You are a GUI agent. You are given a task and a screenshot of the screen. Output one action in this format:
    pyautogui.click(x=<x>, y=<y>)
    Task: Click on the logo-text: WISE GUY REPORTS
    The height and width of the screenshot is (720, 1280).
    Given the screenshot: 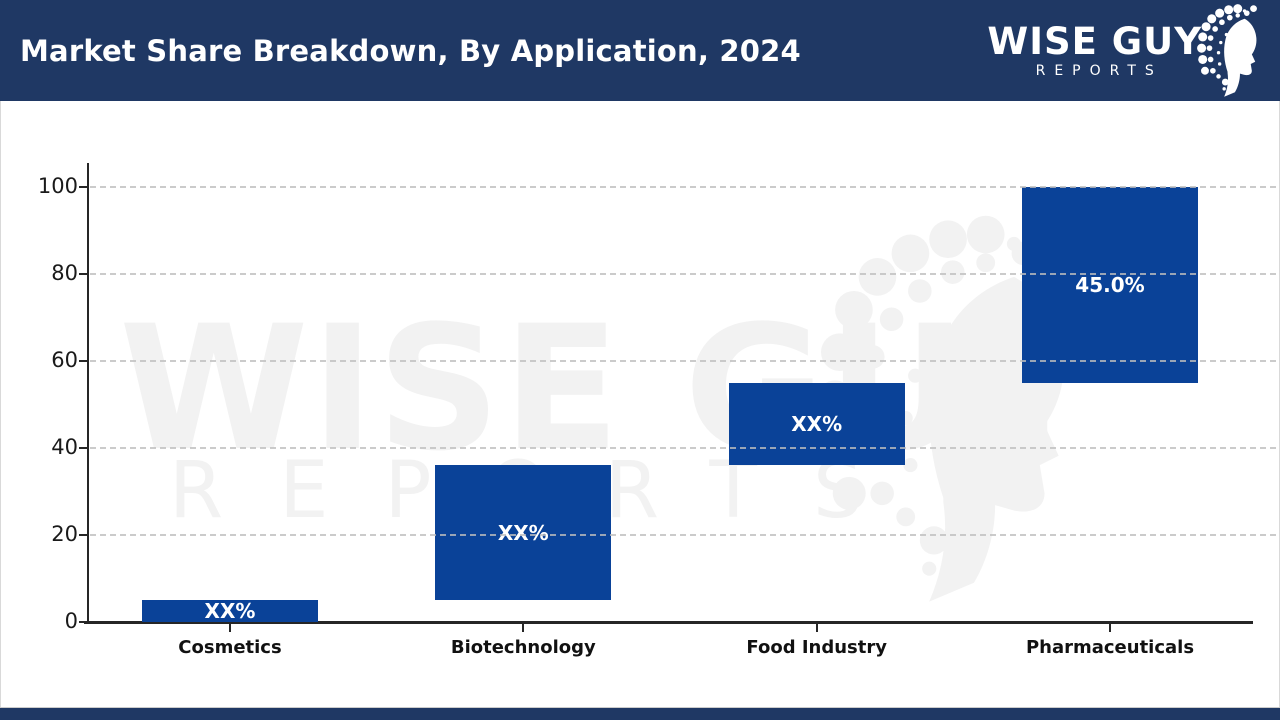 What is the action you would take?
    pyautogui.click(x=1094, y=50)
    